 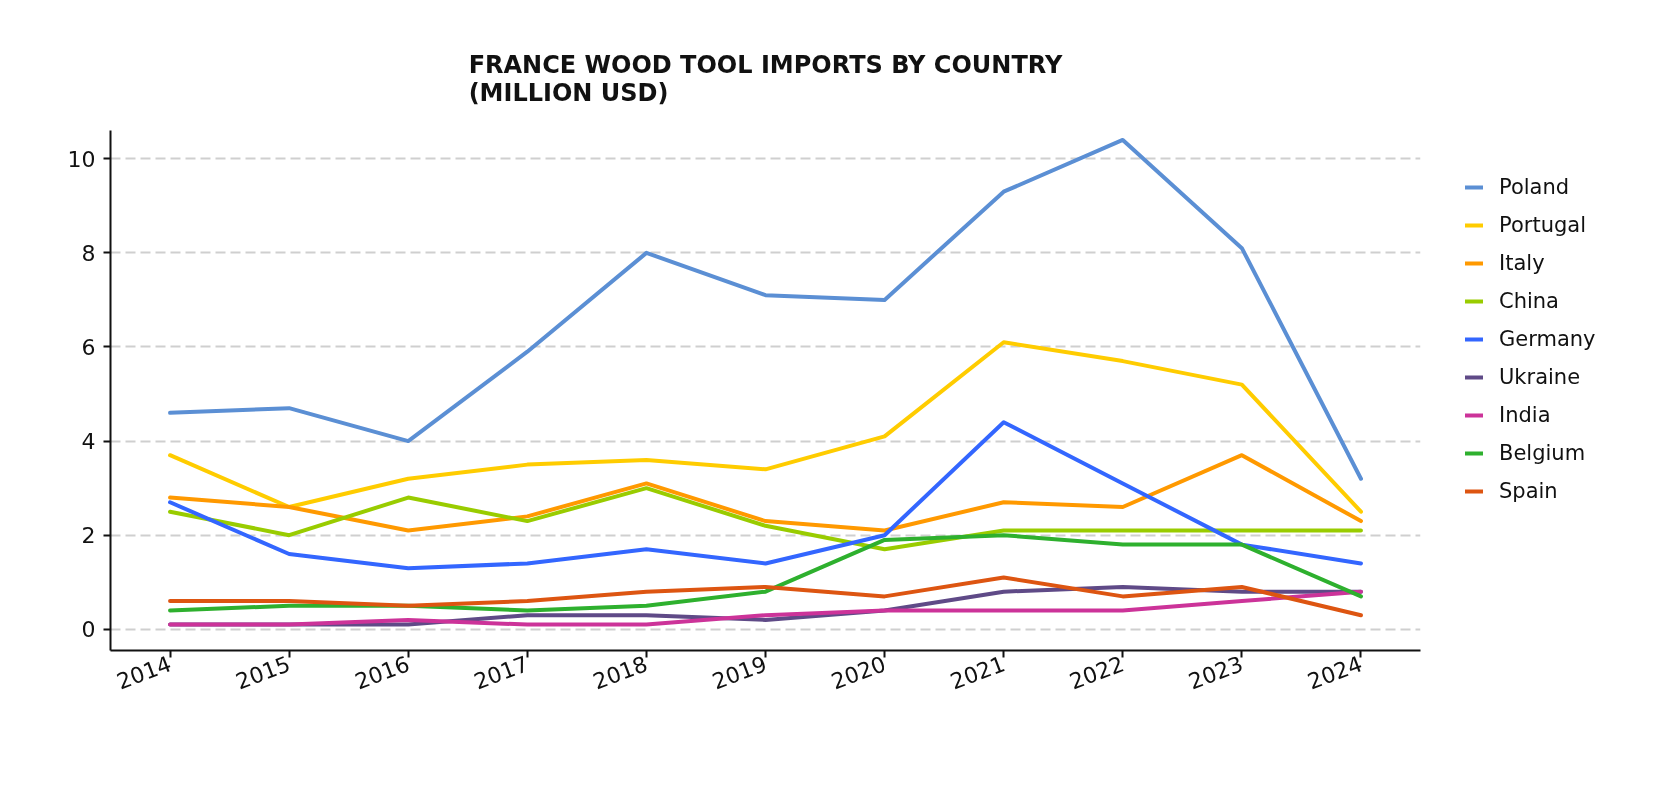 What do you see at coordinates (1529, 301) in the screenshot?
I see `legend-label: China` at bounding box center [1529, 301].